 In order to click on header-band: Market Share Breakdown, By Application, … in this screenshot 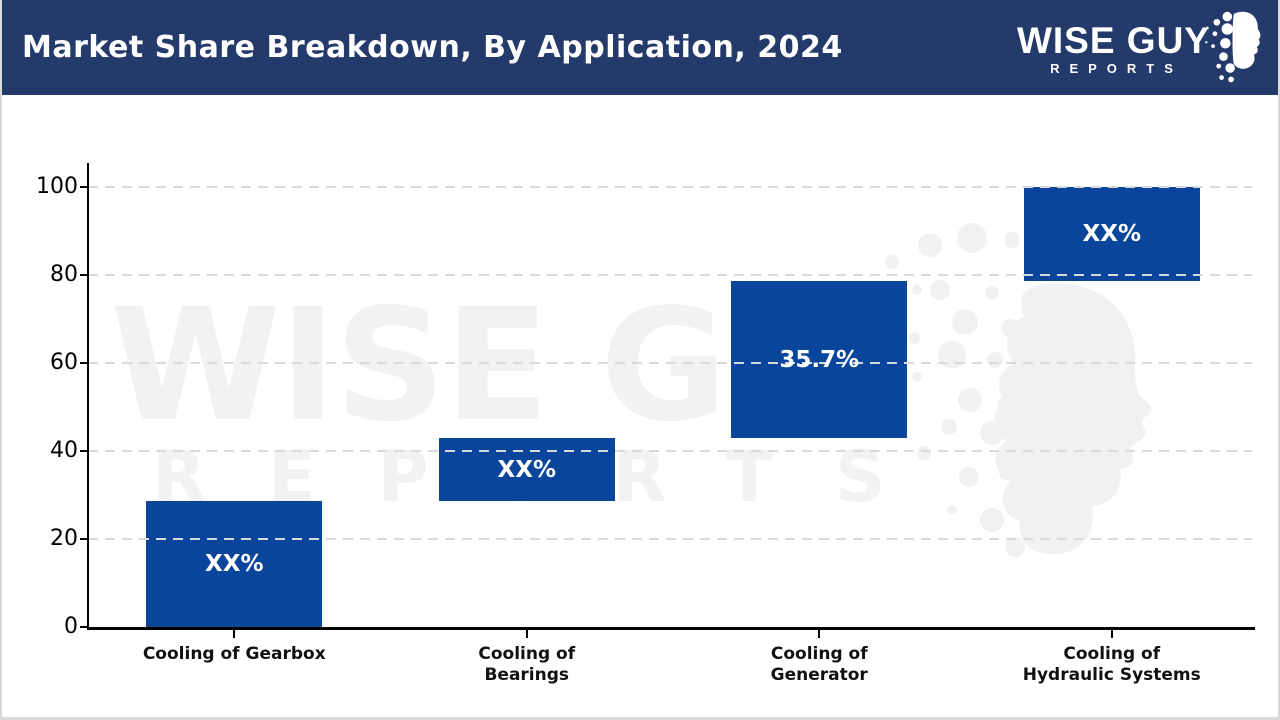, I will do `click(640, 47)`.